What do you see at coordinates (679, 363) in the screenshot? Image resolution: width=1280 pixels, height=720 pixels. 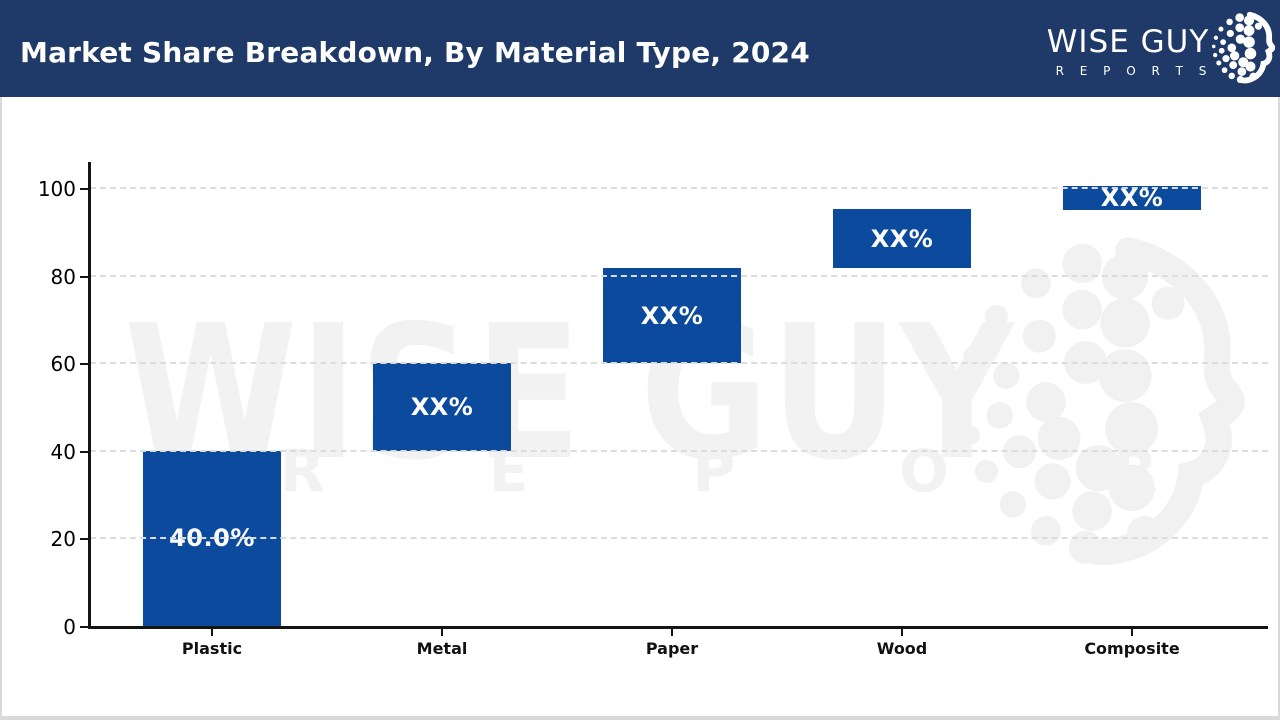 I see `gridline-y60` at bounding box center [679, 363].